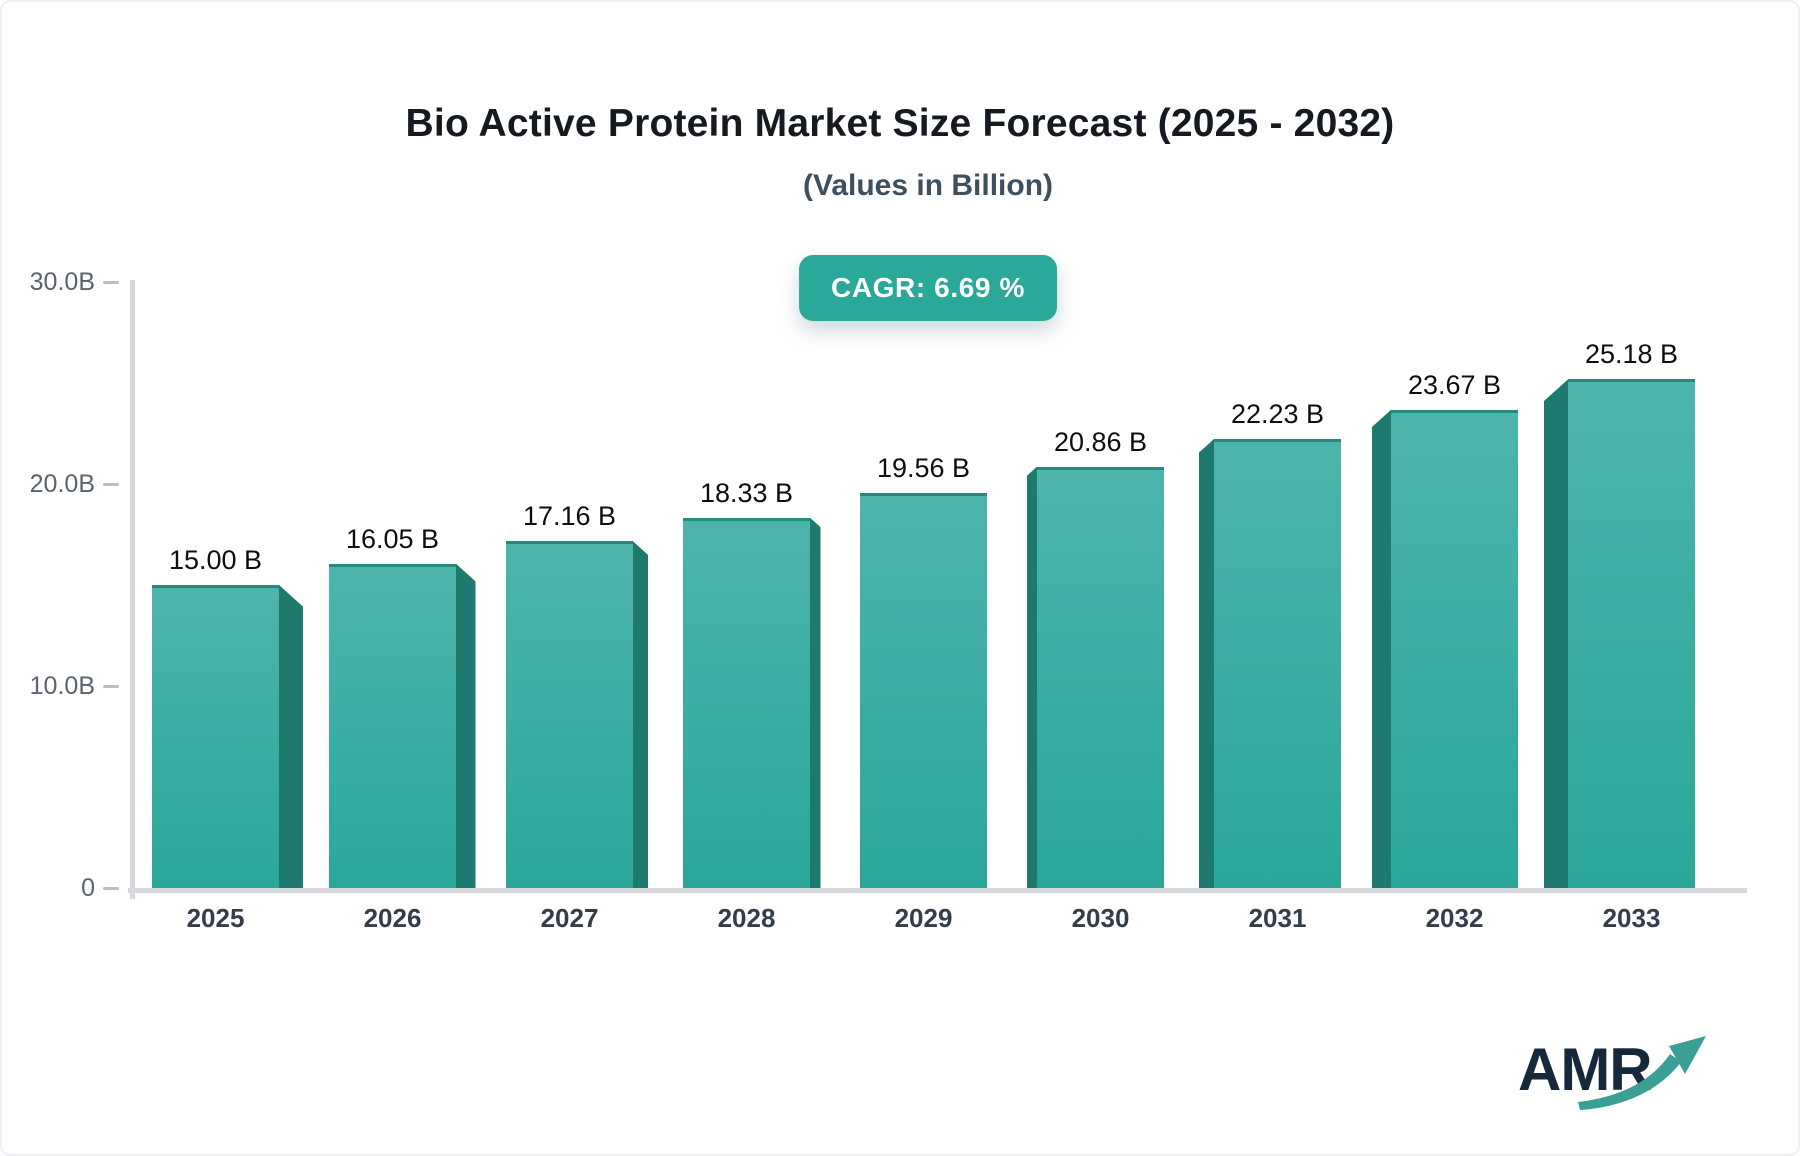 The image size is (1800, 1156). I want to click on y-tick-label: 0, so click(88, 888).